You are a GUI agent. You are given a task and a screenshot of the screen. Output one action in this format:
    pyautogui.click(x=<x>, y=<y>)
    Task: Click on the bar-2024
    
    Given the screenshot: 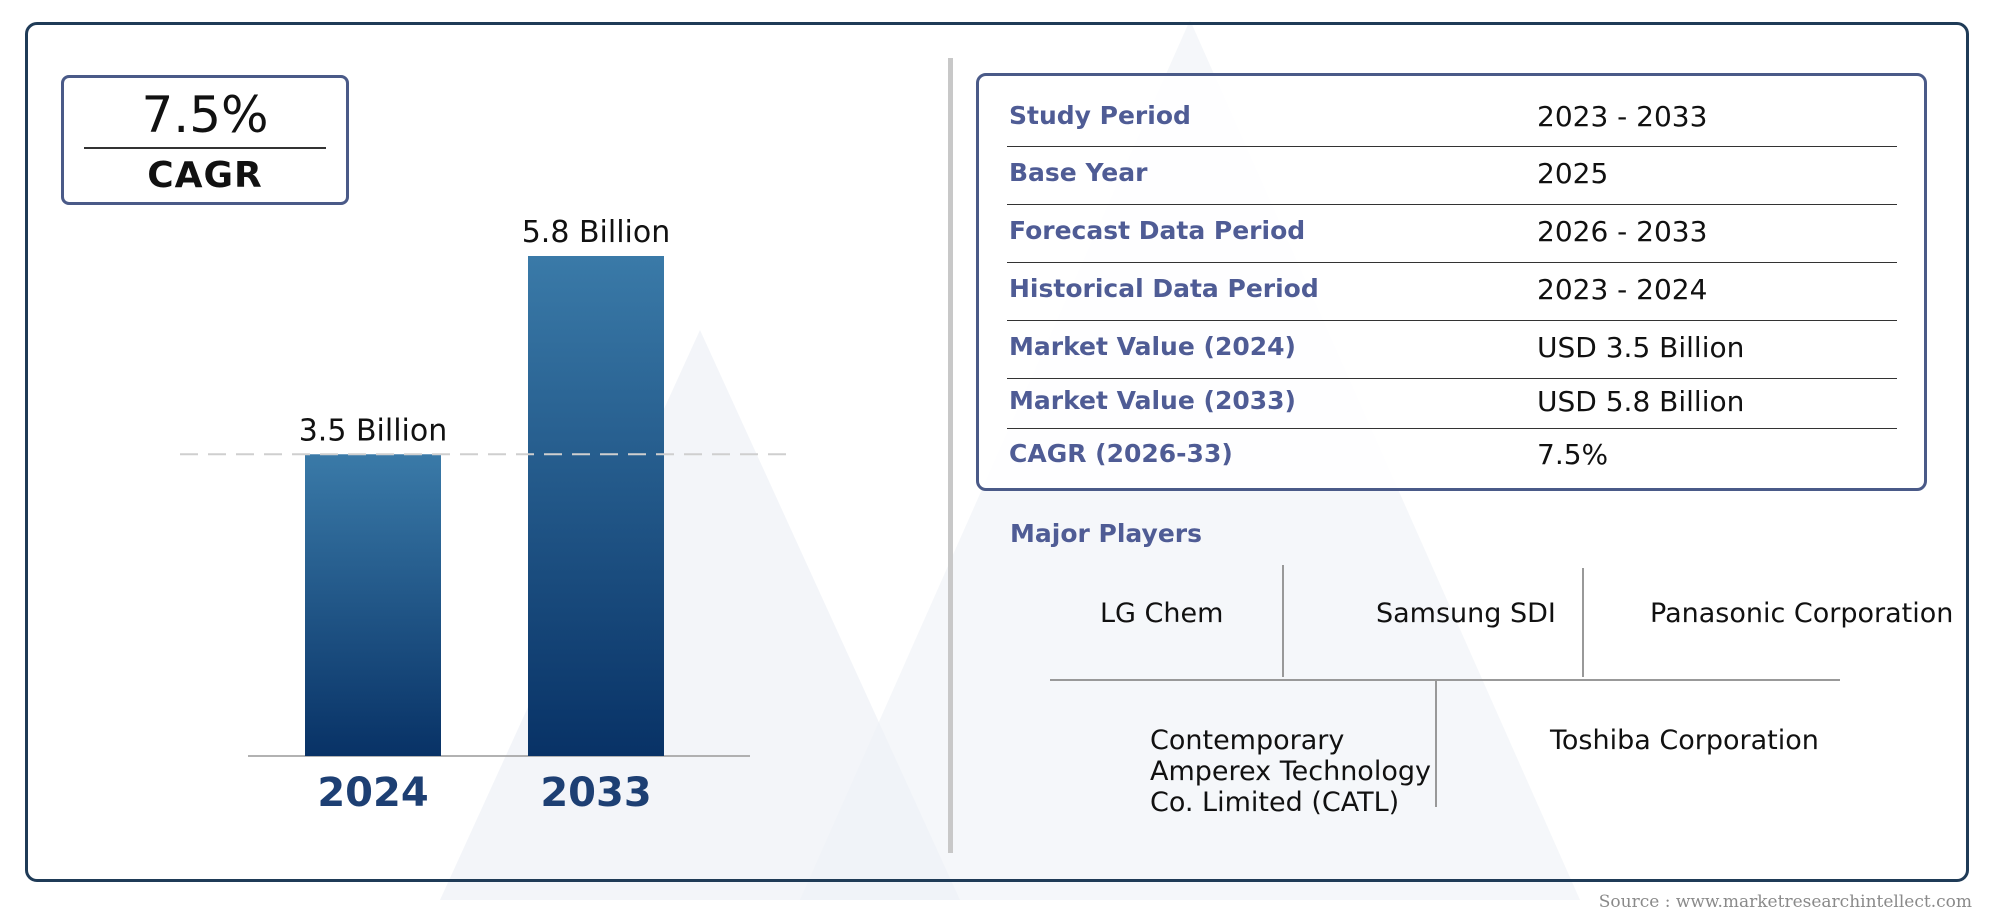 What is the action you would take?
    pyautogui.click(x=373, y=605)
    